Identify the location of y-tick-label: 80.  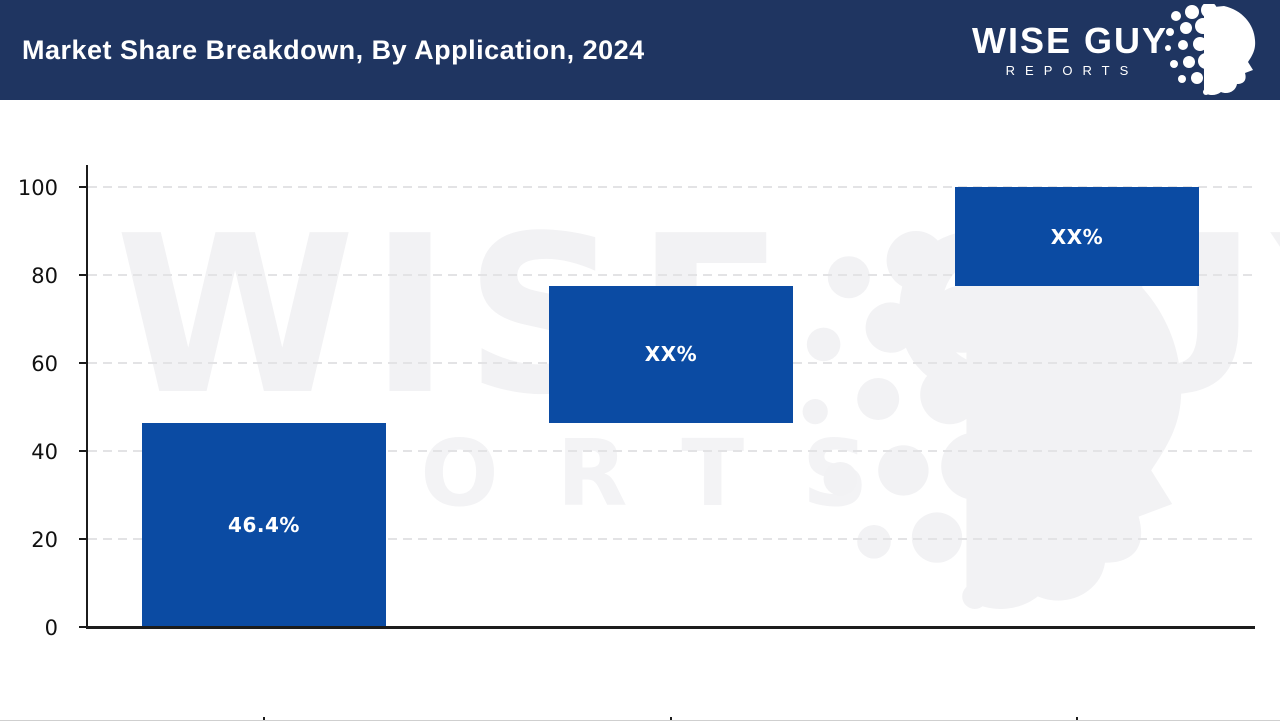
(44, 276).